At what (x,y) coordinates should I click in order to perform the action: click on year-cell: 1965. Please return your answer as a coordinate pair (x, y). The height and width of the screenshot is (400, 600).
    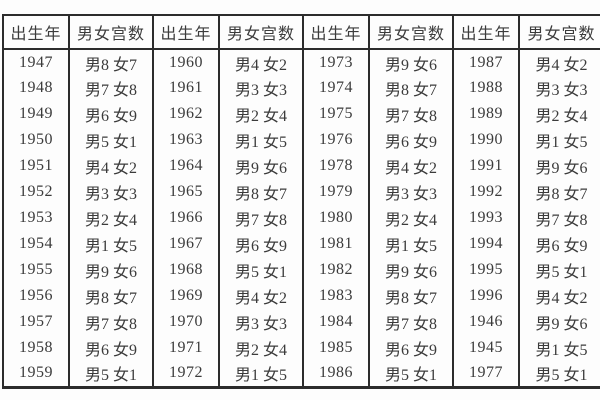
    Looking at the image, I should click on (185, 192).